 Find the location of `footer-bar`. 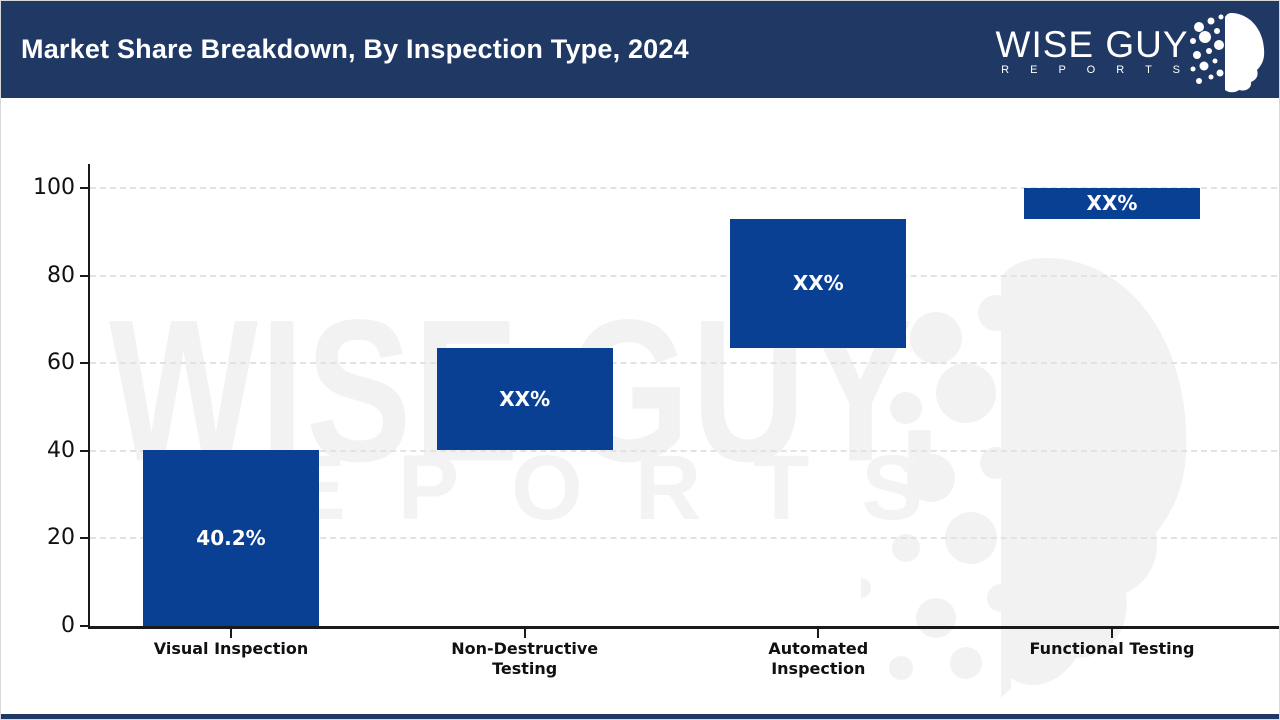

footer-bar is located at coordinates (640, 716).